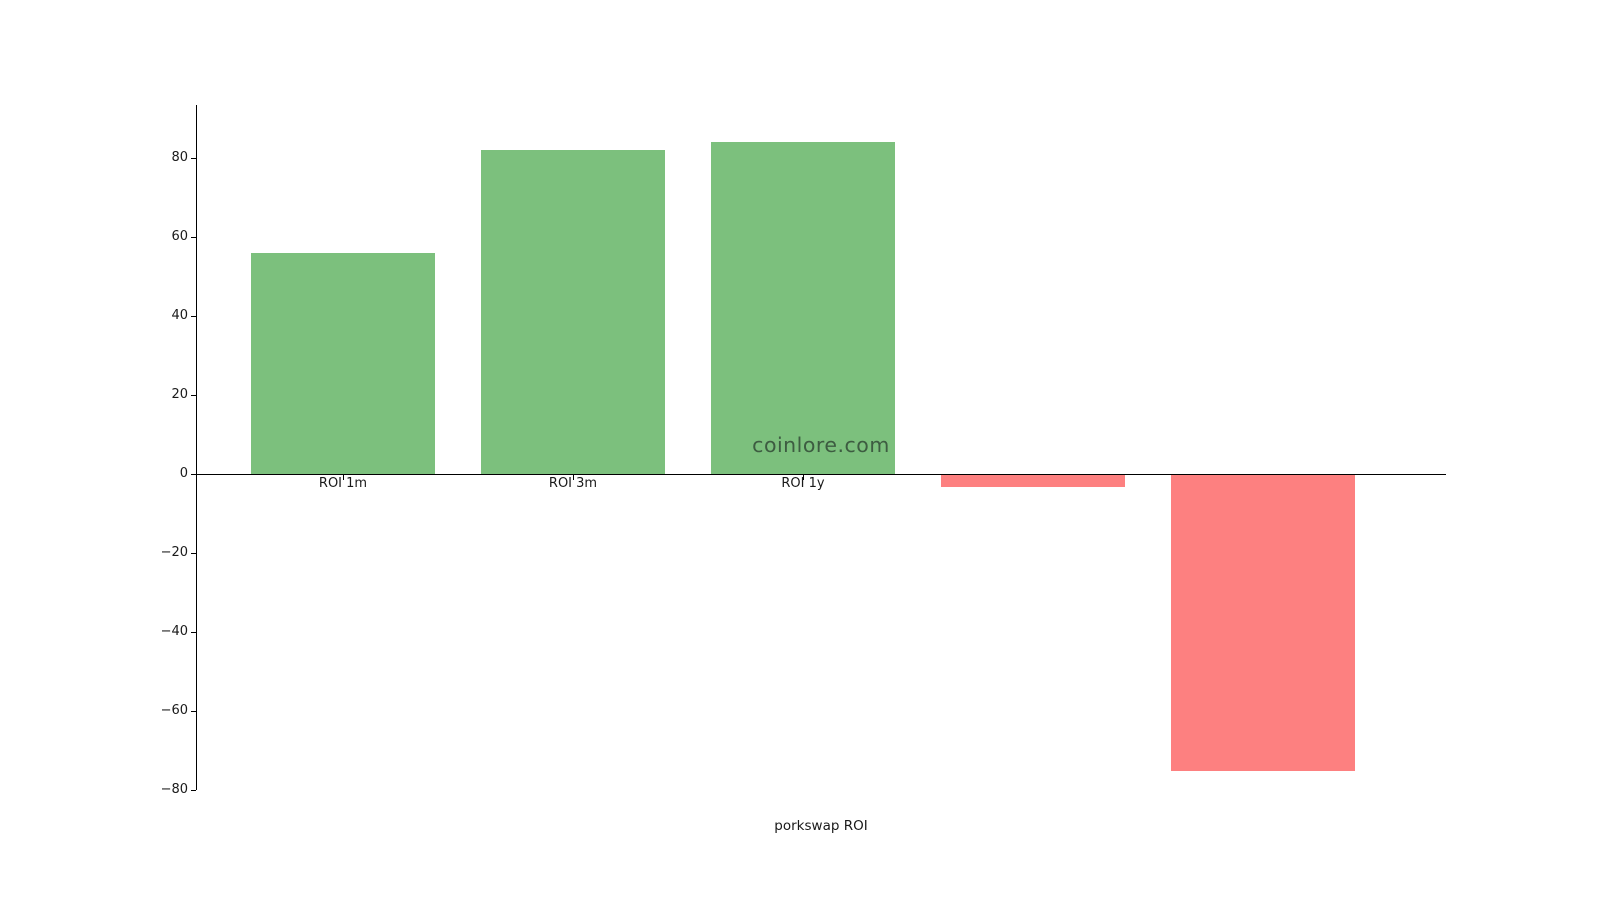  I want to click on y-tick-label: −20, so click(174, 552).